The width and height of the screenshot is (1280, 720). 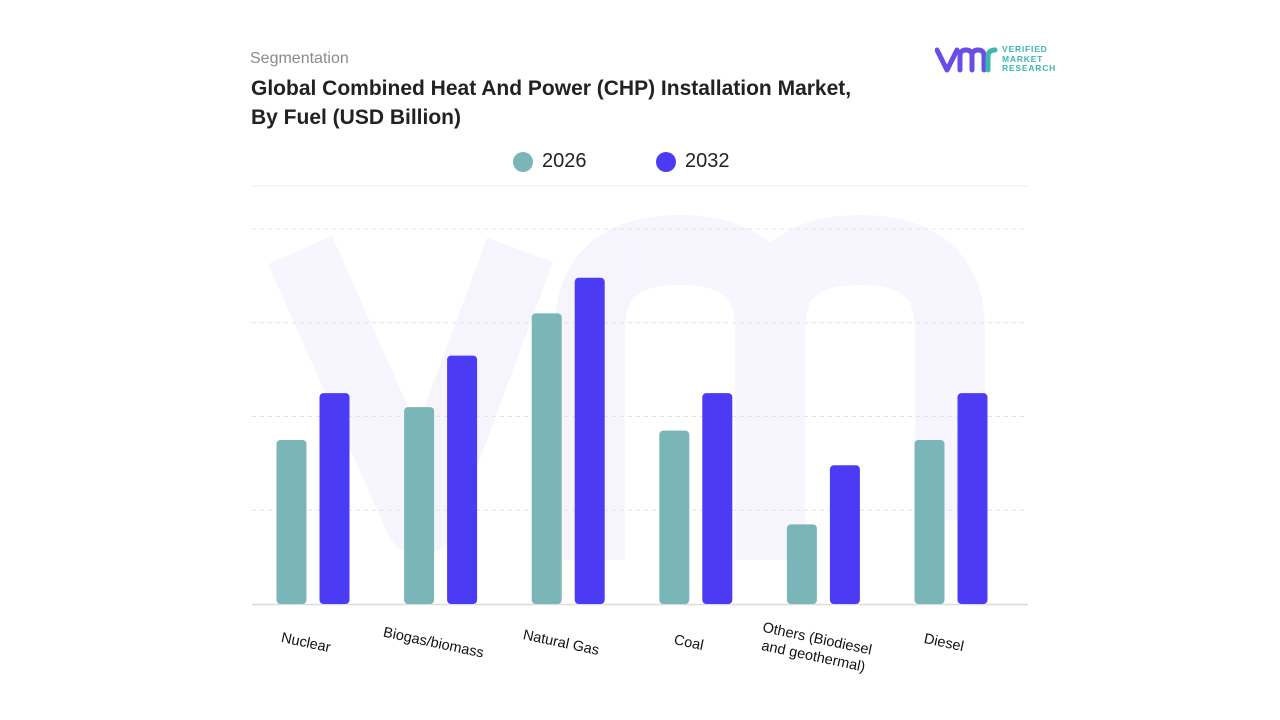 What do you see at coordinates (815, 648) in the screenshot?
I see `x-tick-label: Others (Biodieseland geothermal)` at bounding box center [815, 648].